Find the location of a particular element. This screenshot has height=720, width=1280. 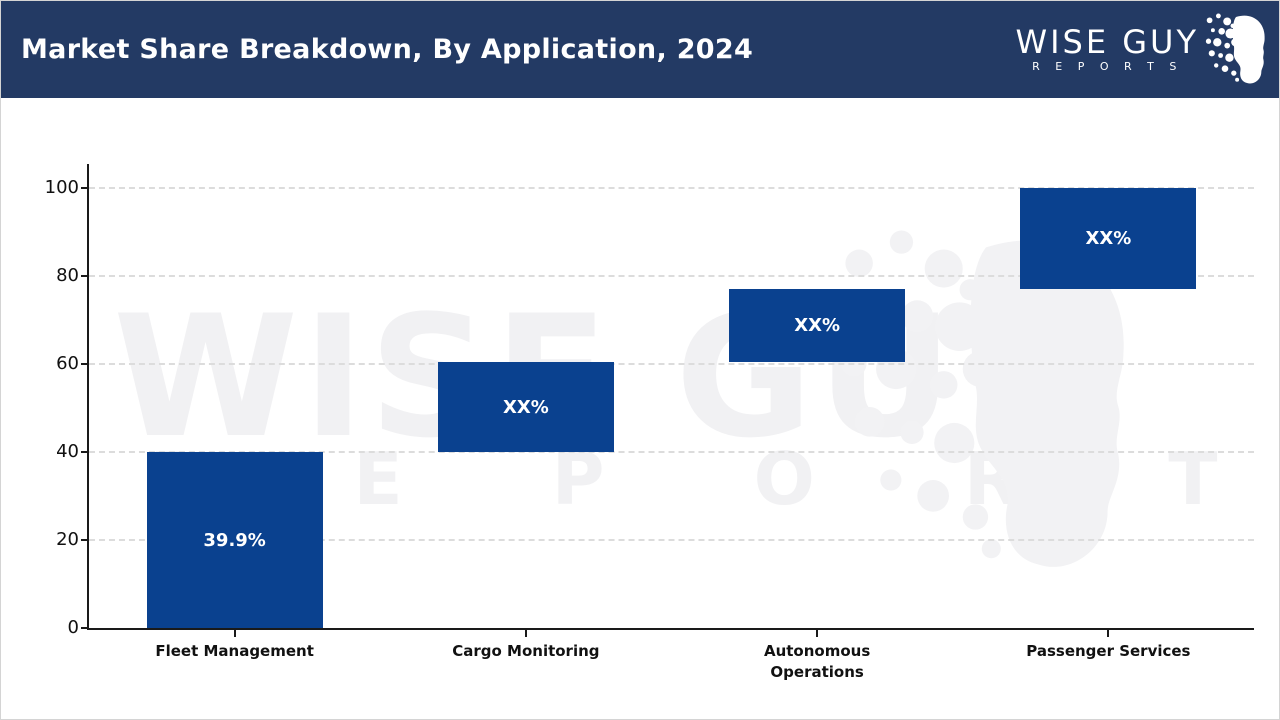

logo-subtext: R E P O R T S is located at coordinates (1107, 67).